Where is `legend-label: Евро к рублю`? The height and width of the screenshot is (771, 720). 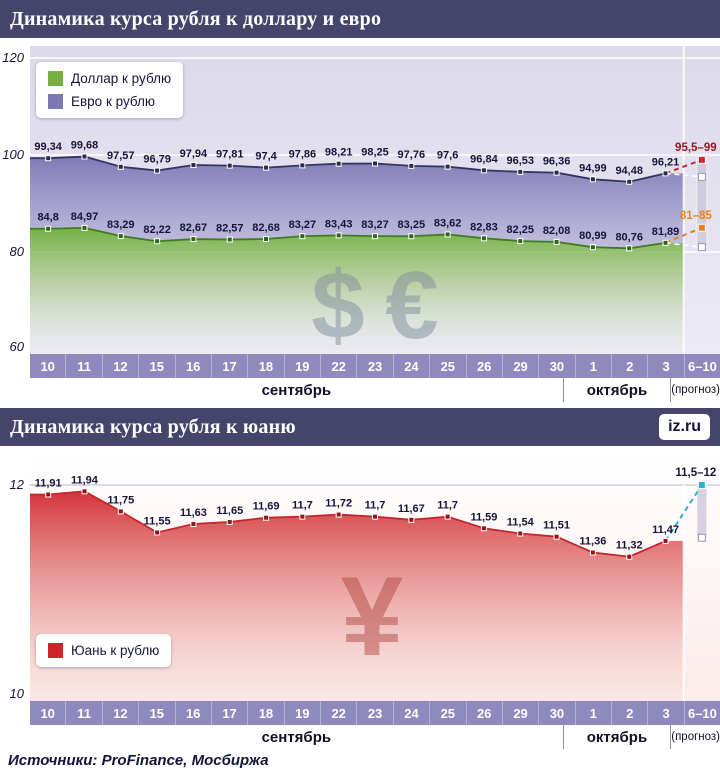
legend-label: Евро к рублю is located at coordinates (113, 101).